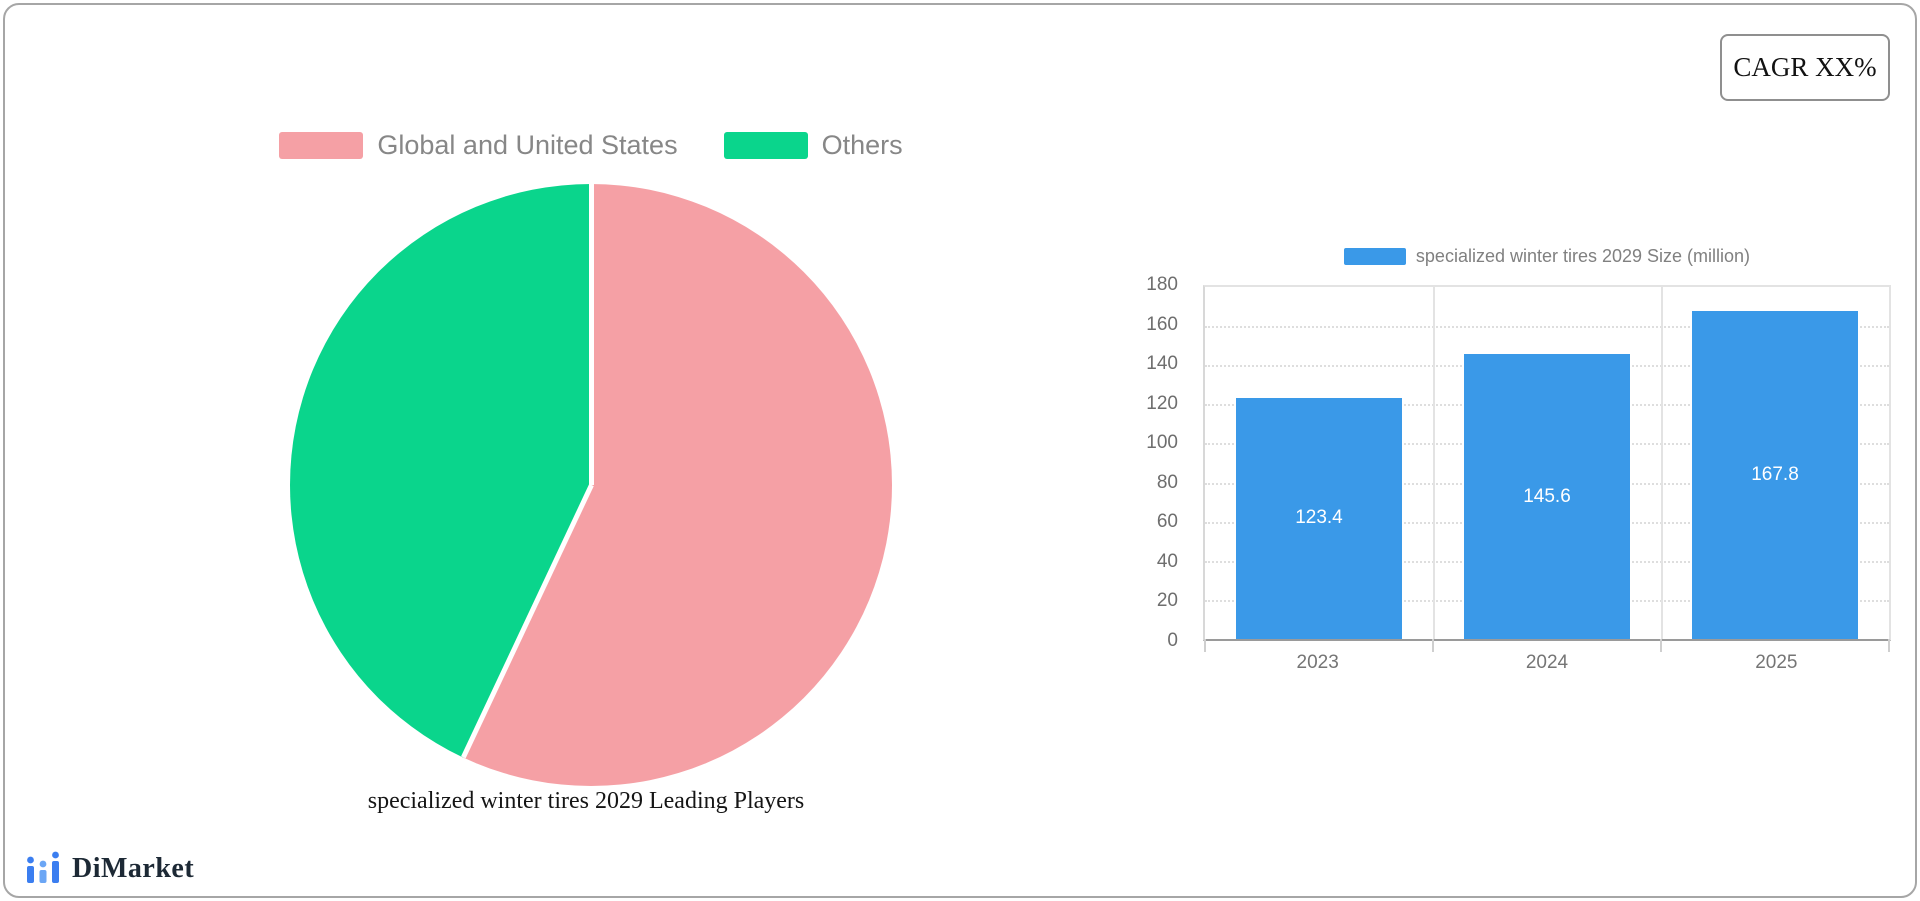  What do you see at coordinates (1162, 443) in the screenshot?
I see `y-axis-tick-label: 100` at bounding box center [1162, 443].